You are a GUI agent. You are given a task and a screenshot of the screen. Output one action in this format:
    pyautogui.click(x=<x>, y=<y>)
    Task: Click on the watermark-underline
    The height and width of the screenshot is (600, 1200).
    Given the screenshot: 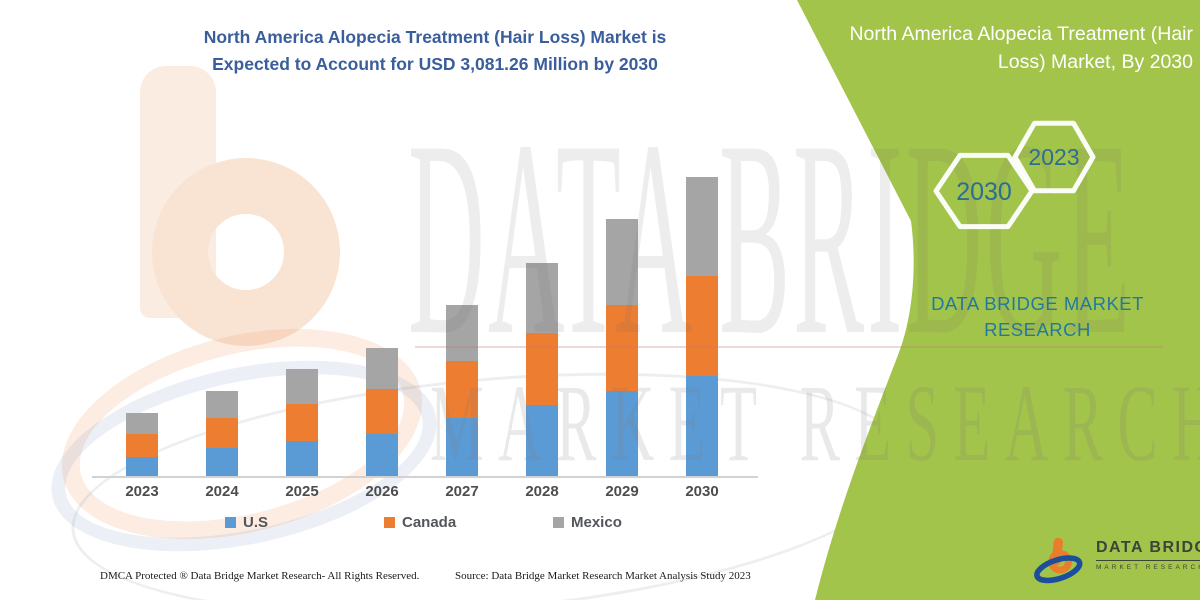 What is the action you would take?
    pyautogui.click(x=789, y=347)
    